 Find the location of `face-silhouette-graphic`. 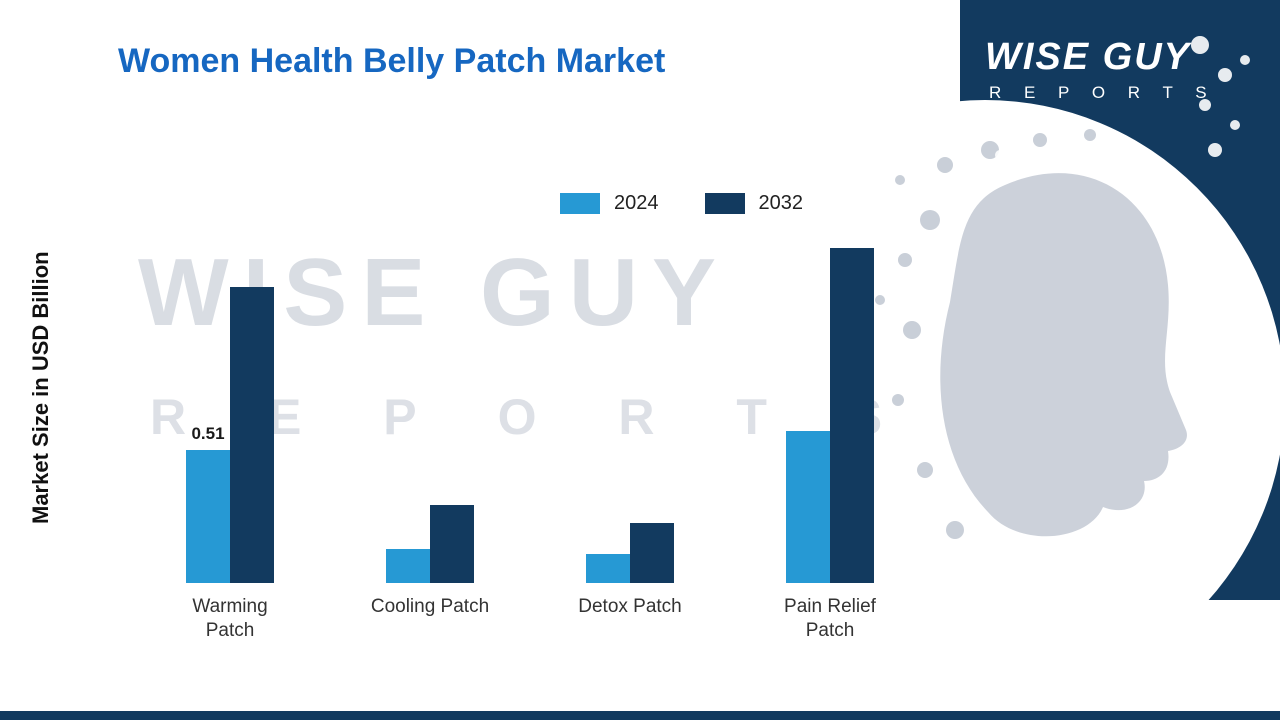

face-silhouette-graphic is located at coordinates (1063, 355).